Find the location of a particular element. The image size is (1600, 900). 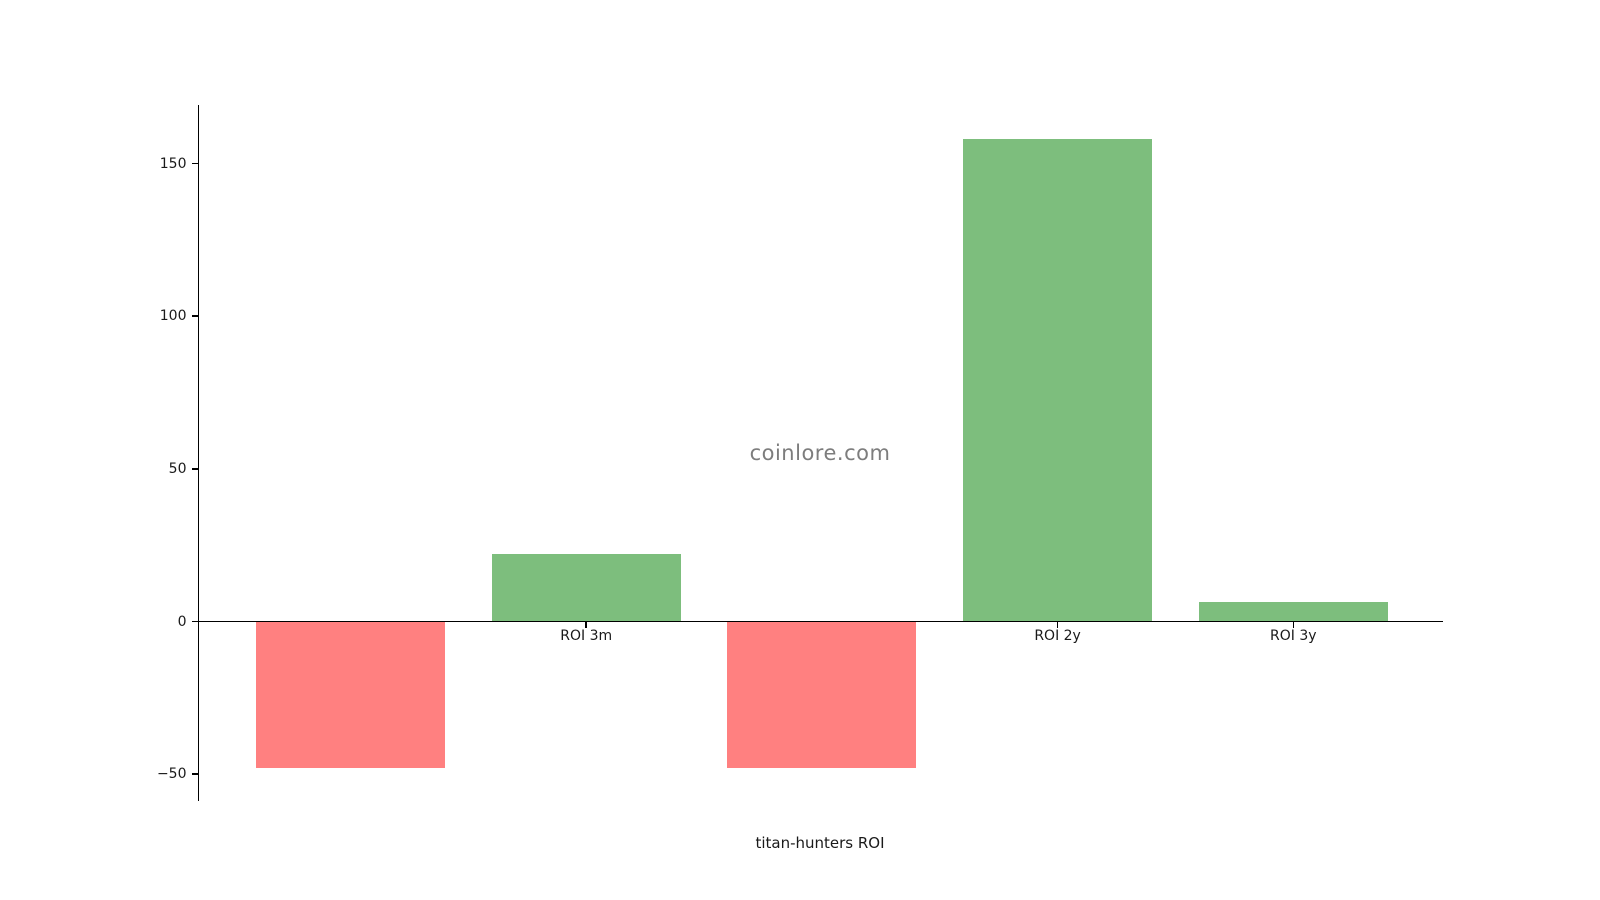

bar-roi-3m is located at coordinates (586, 588).